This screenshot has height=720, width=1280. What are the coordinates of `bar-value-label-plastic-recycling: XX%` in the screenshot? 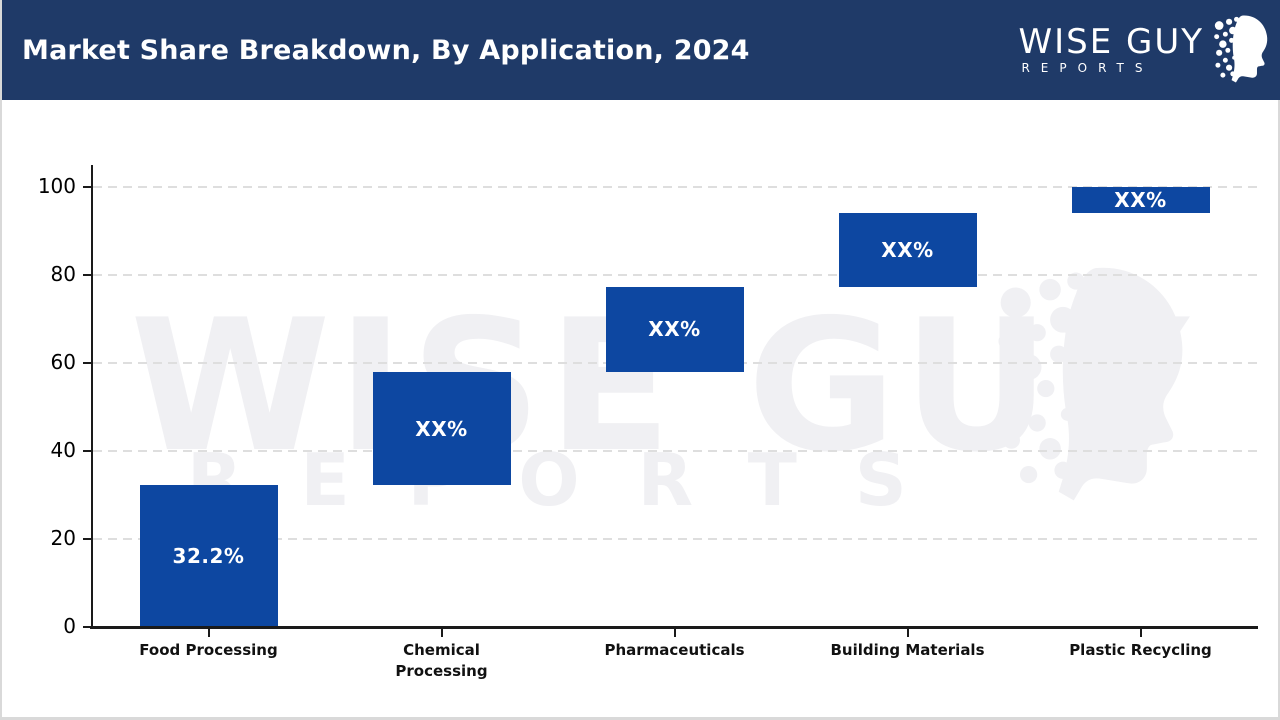 It's located at (1140, 200).